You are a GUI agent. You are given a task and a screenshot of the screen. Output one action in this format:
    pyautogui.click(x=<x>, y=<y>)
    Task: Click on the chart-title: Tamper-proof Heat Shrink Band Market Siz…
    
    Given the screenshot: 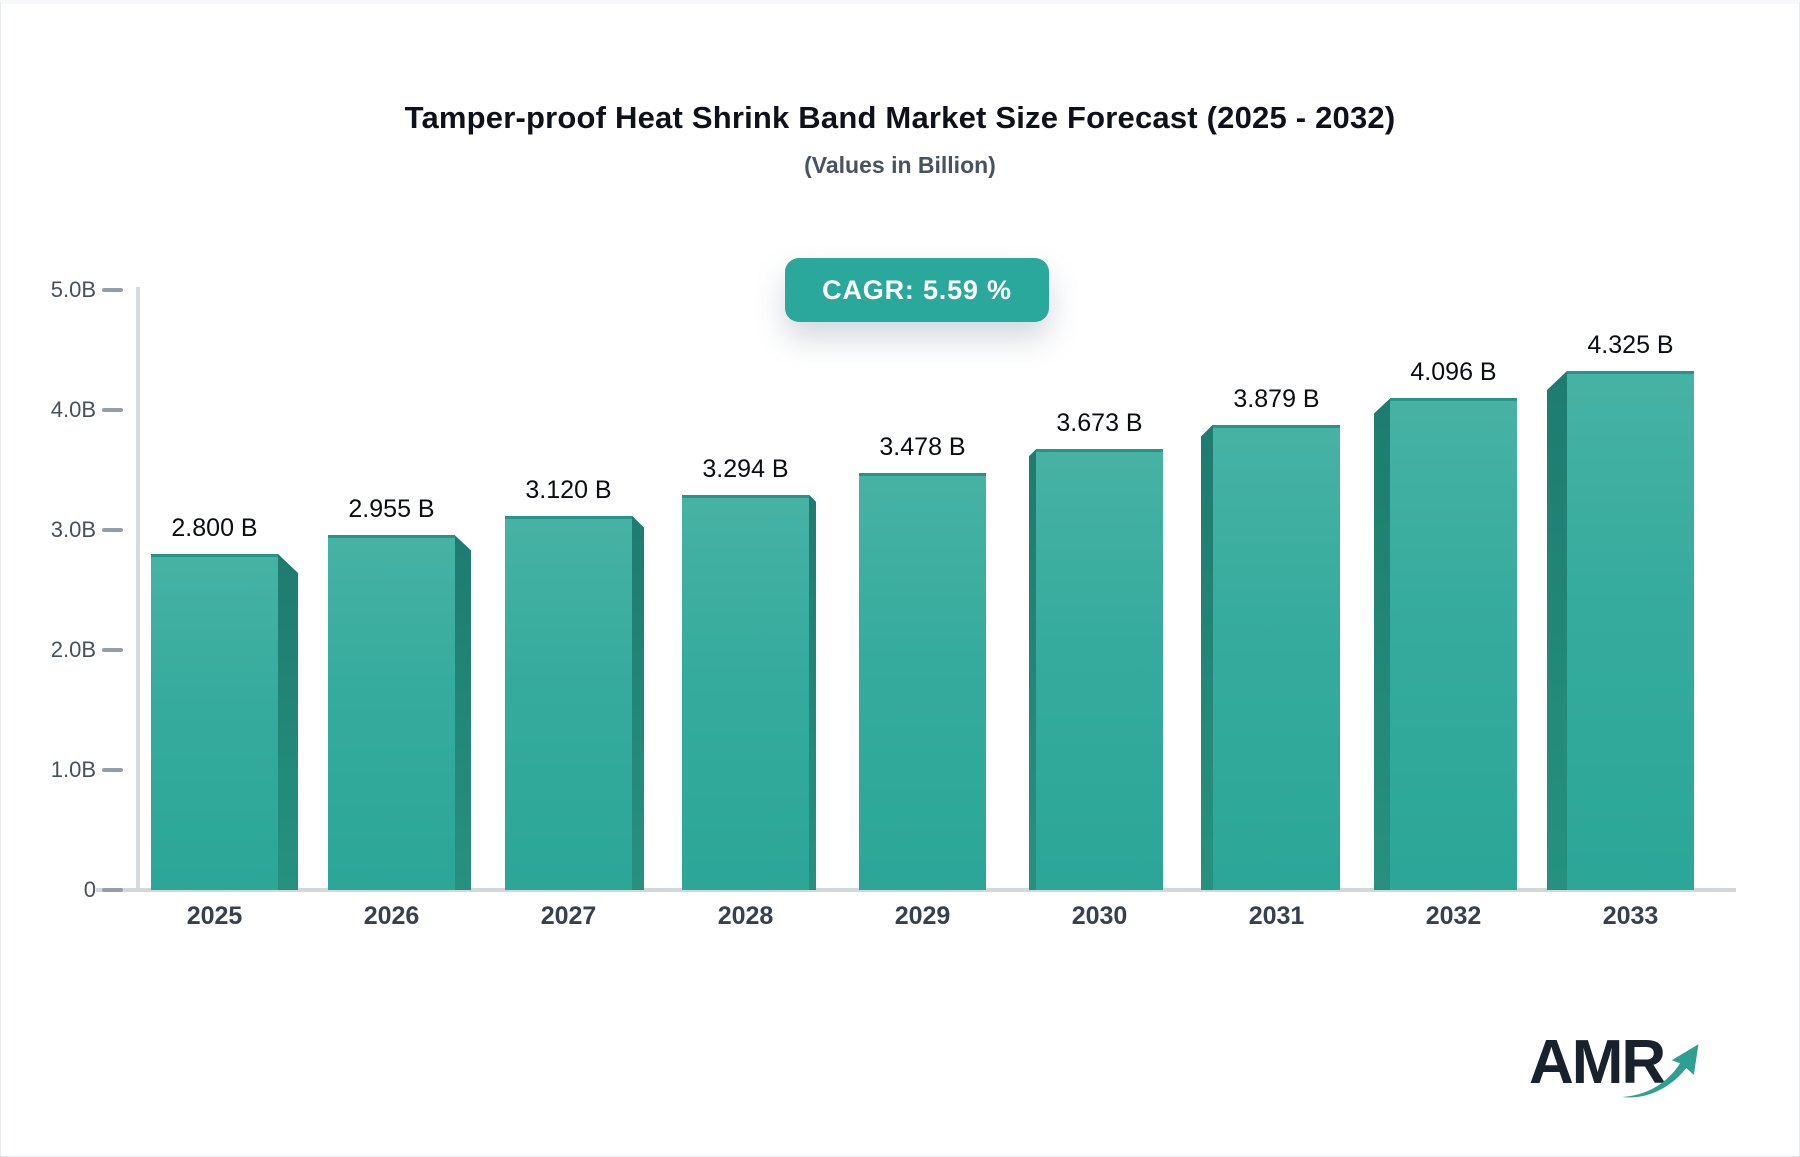 What is the action you would take?
    pyautogui.click(x=900, y=117)
    